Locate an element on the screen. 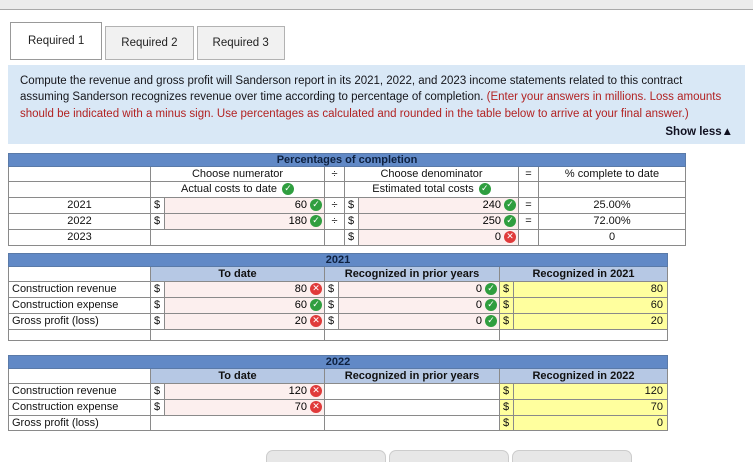  year-label: 2021 is located at coordinates (79, 205).